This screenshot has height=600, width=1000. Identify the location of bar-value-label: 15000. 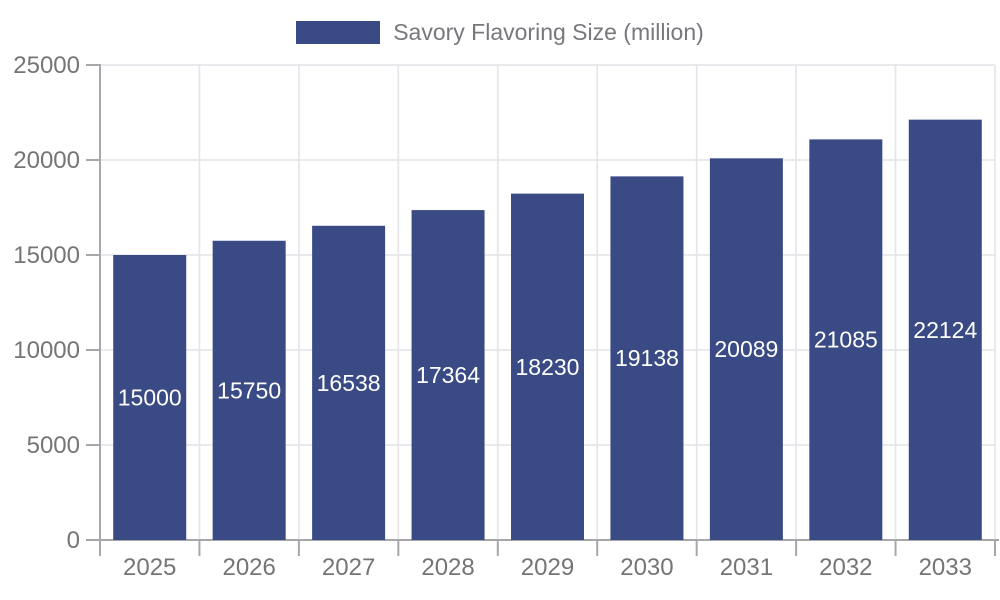
(150, 398).